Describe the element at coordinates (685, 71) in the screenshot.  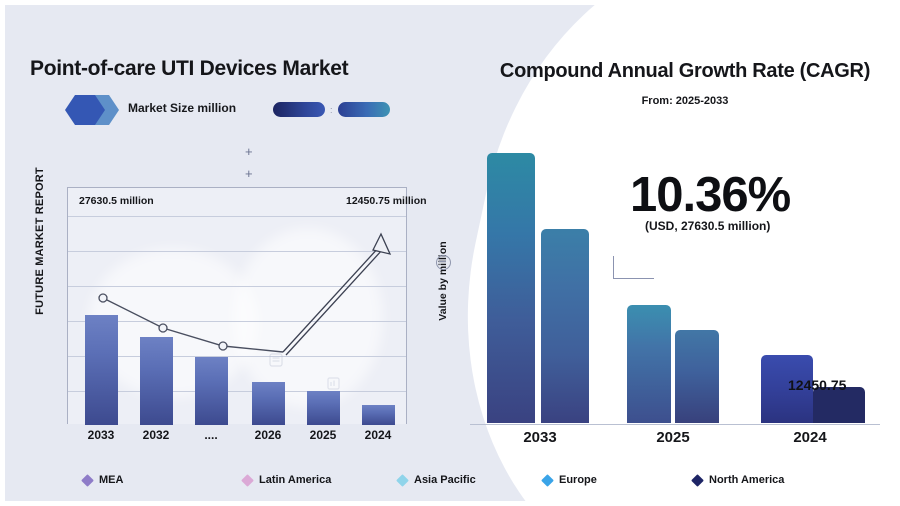
I see `cagr-title: Compound Annual Growth Rate (CAGR)` at that location.